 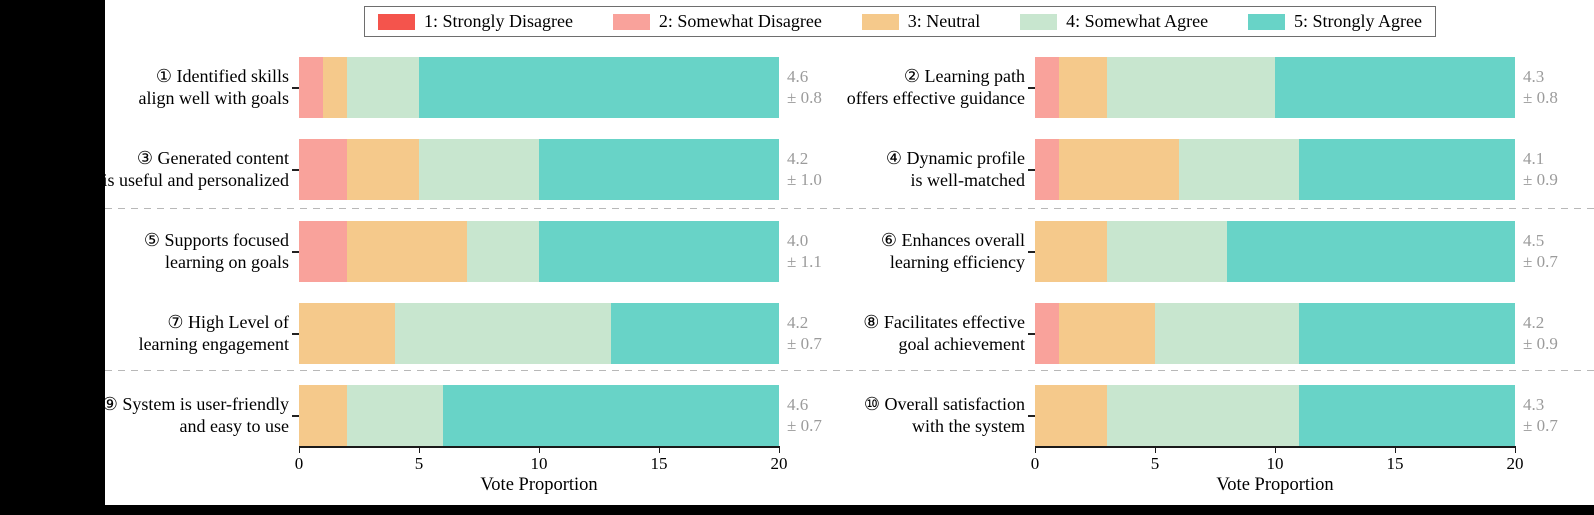 I want to click on mean-std-annotation: 4.3 ± 0.8, so click(x=1540, y=87).